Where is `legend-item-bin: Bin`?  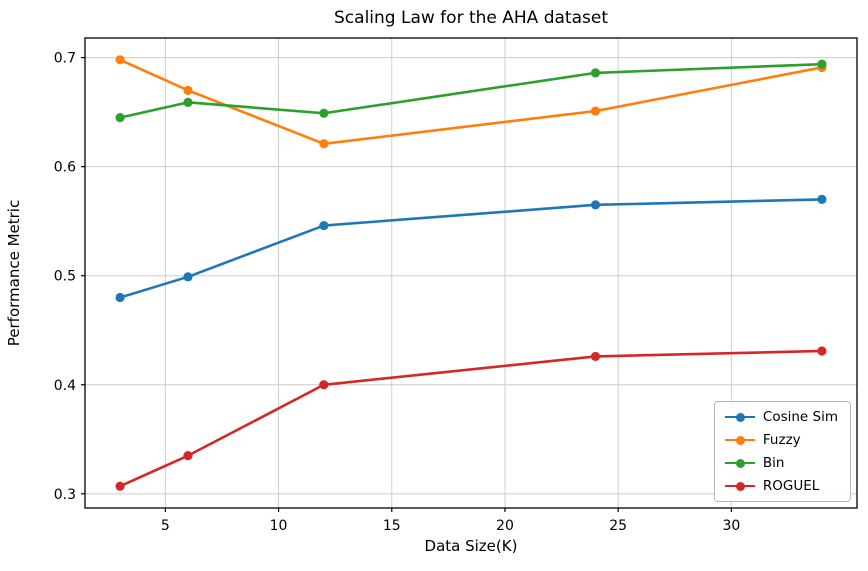 legend-item-bin: Bin is located at coordinates (781, 463).